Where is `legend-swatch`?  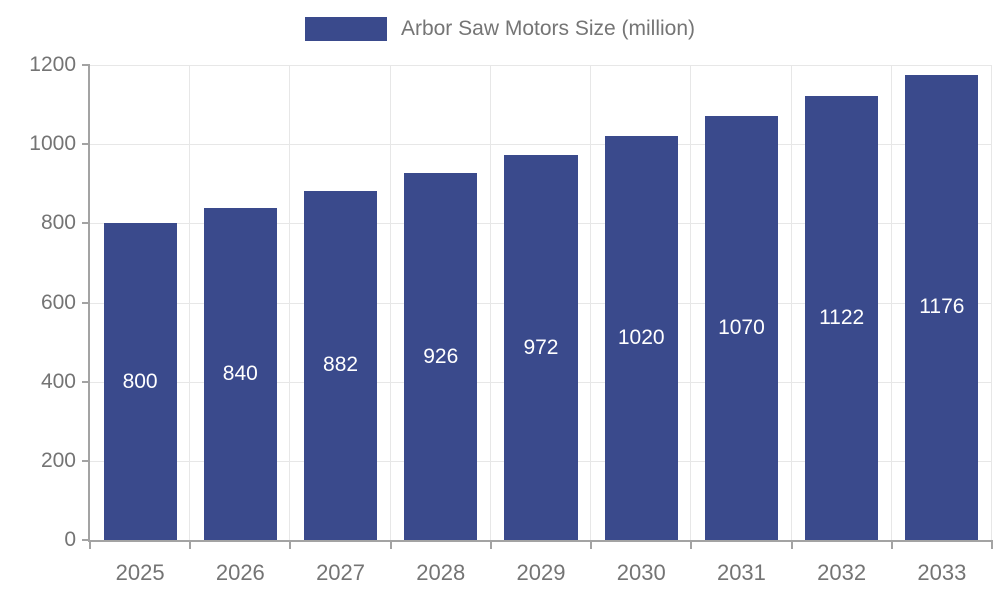
legend-swatch is located at coordinates (345, 29).